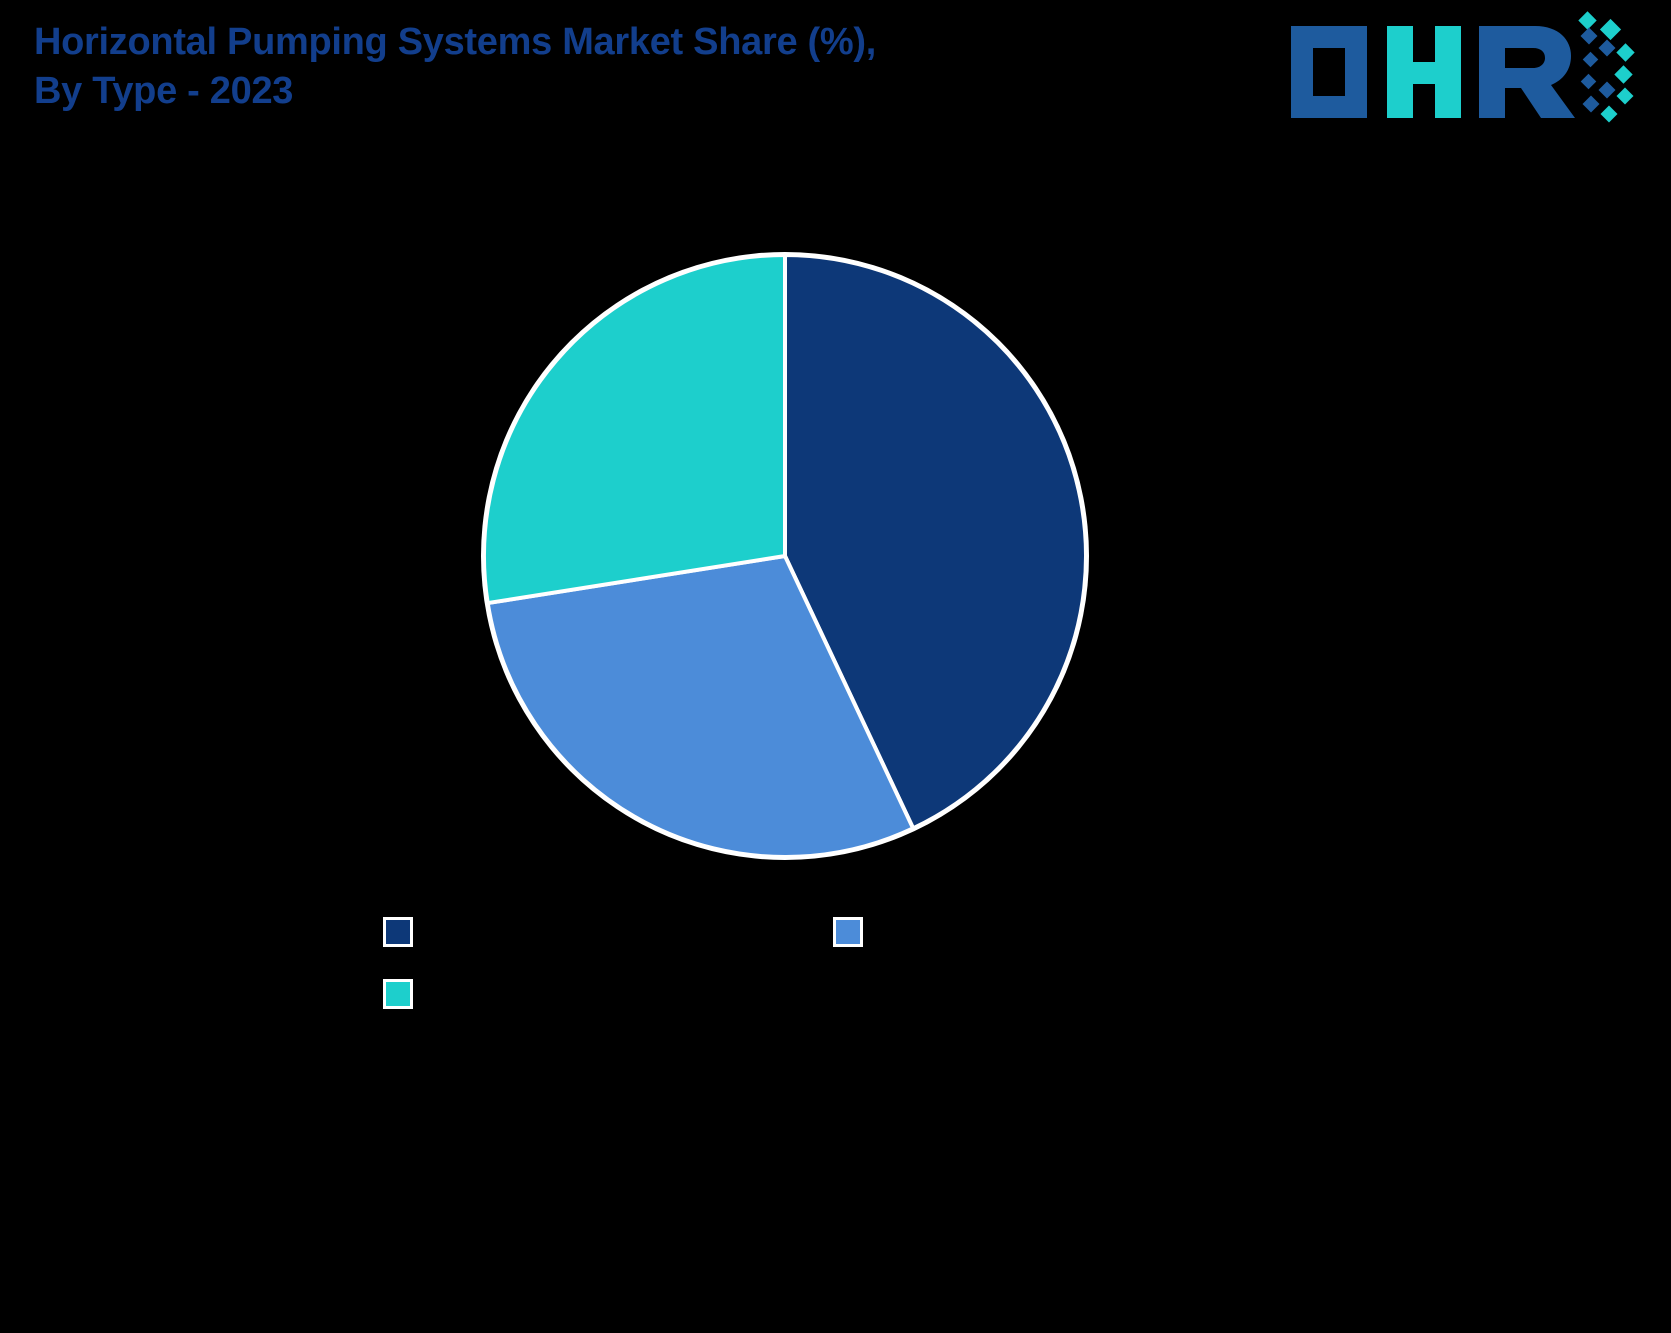 Image resolution: width=1671 pixels, height=1333 pixels. What do you see at coordinates (1527, 72) in the screenshot?
I see `logo-letter-r` at bounding box center [1527, 72].